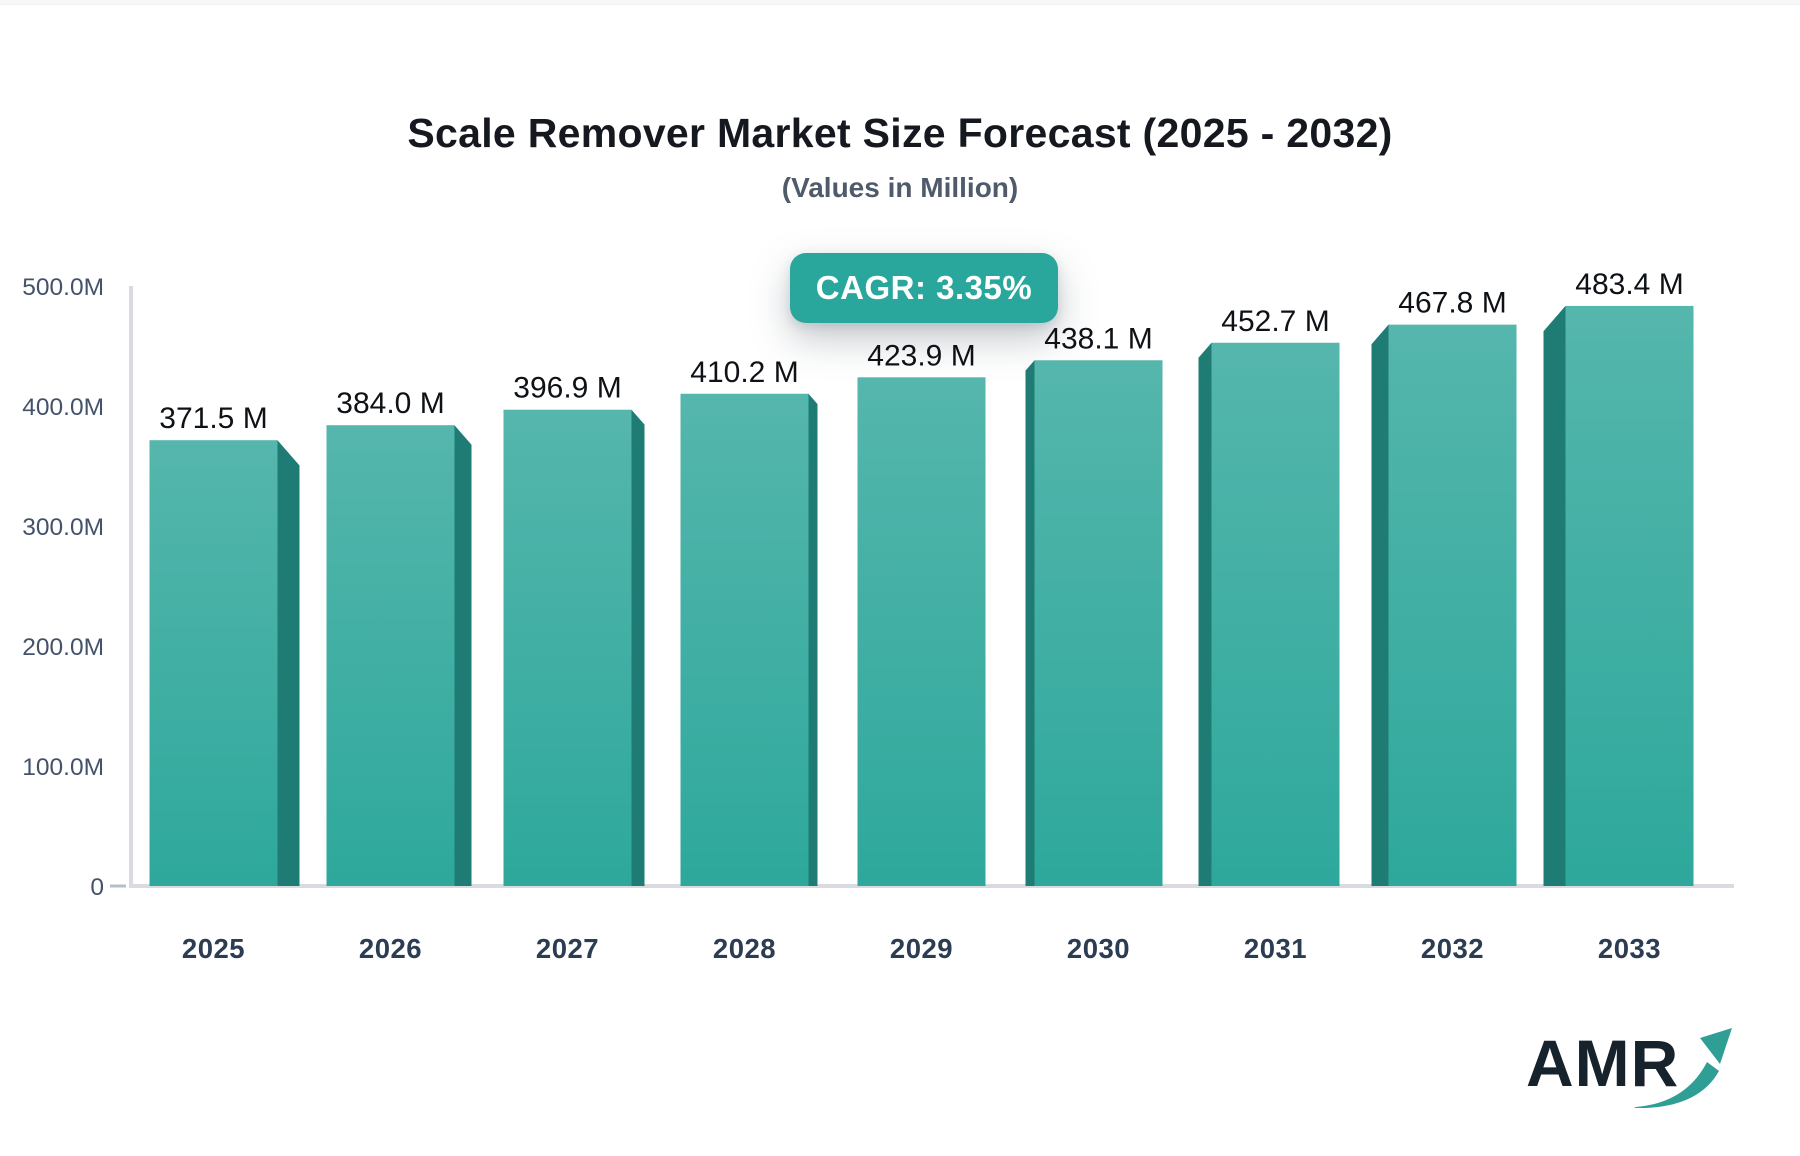 This screenshot has height=1156, width=1800. Describe the element at coordinates (1629, 284) in the screenshot. I see `bar-value-label-2033: 483.4 M` at that location.